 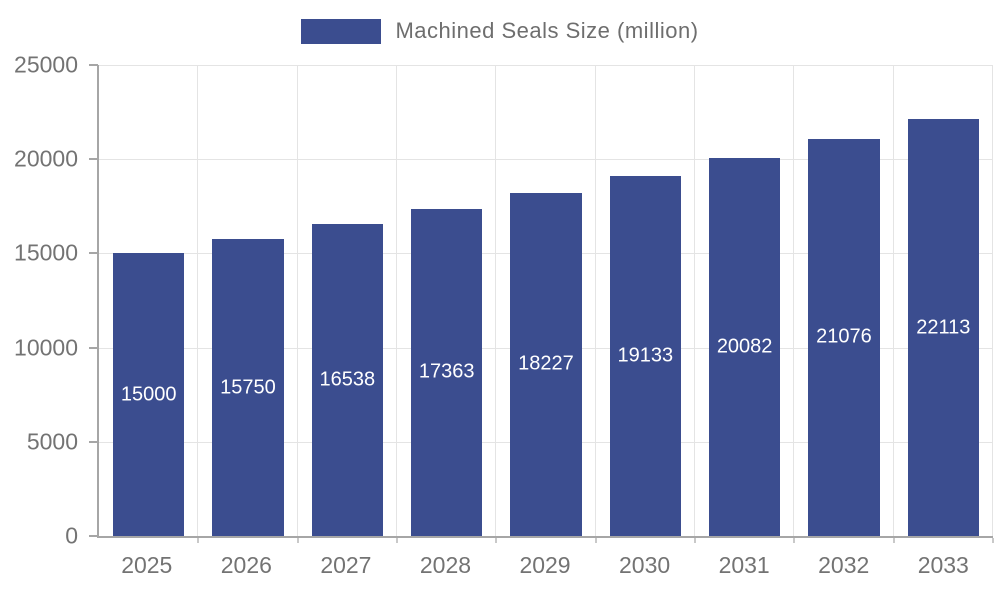 I want to click on bar-value-label: 15000, so click(x=148, y=394).